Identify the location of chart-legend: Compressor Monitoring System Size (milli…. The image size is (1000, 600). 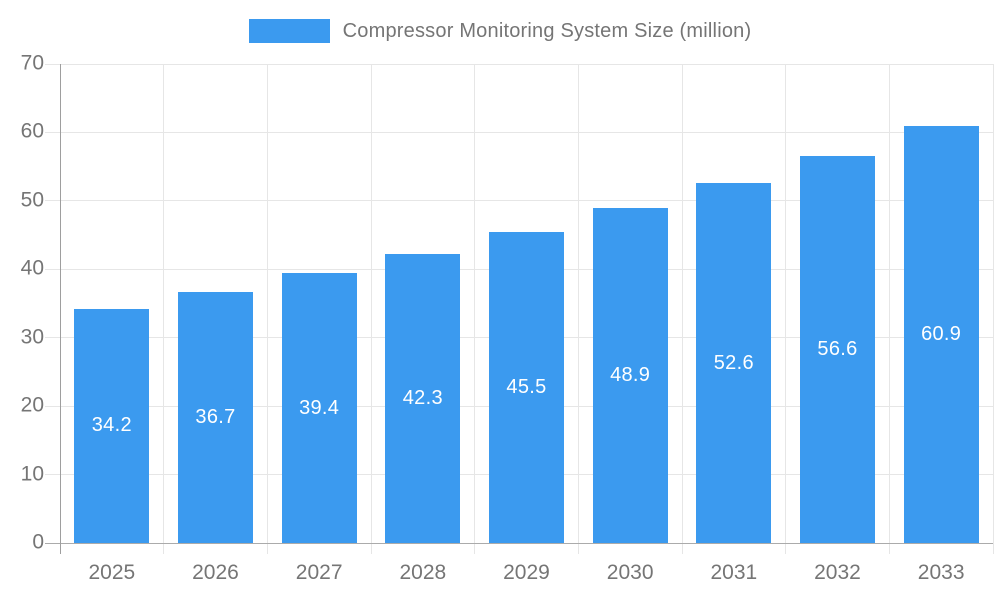
(500, 31).